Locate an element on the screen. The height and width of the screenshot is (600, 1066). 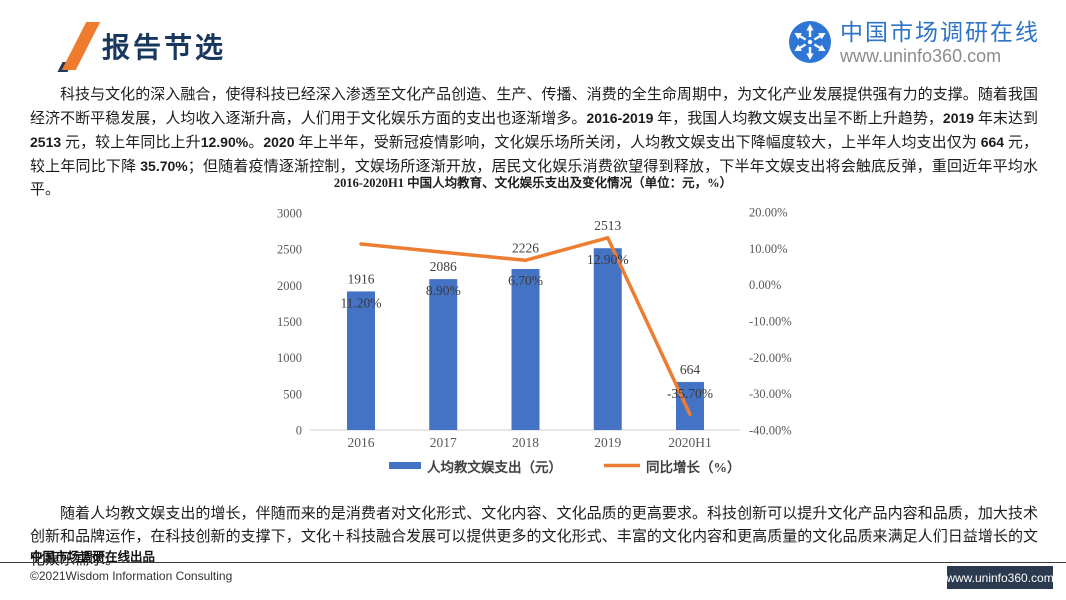
footer-copyright: ©2021Wisdom Information Consulting is located at coordinates (131, 576).